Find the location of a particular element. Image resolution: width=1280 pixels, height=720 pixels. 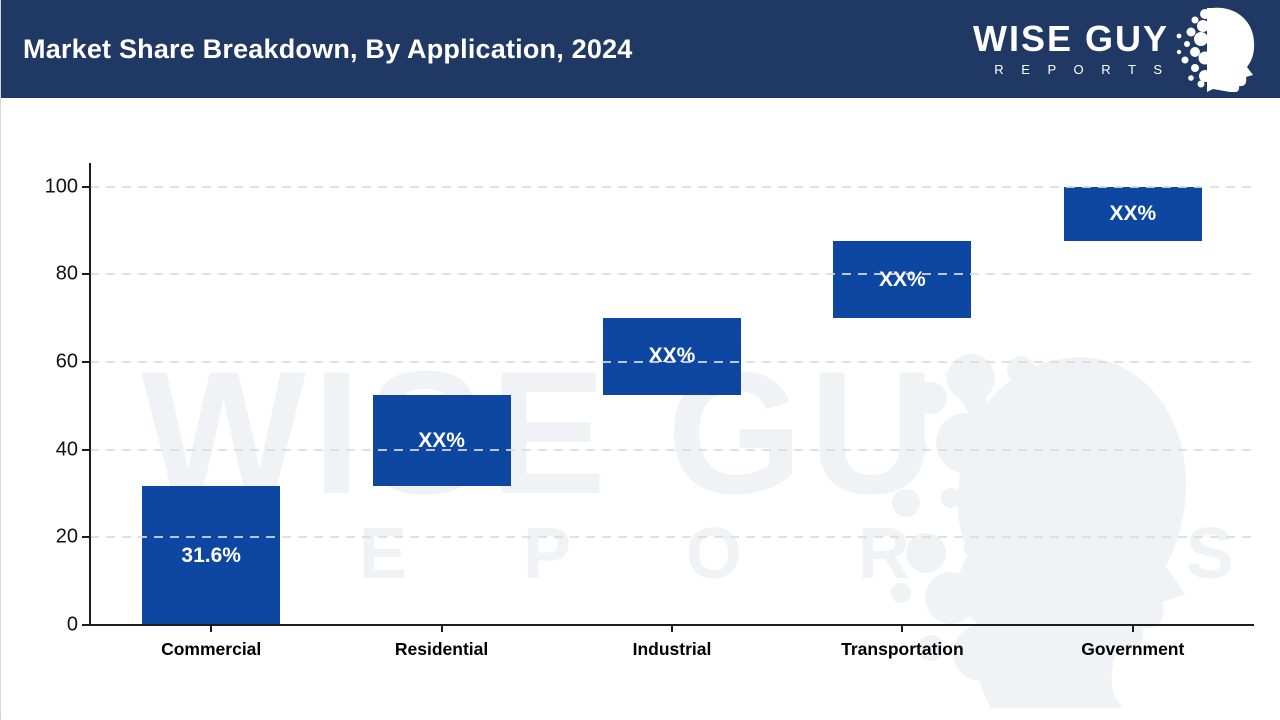

y-tick-label: 20 is located at coordinates (66, 536).